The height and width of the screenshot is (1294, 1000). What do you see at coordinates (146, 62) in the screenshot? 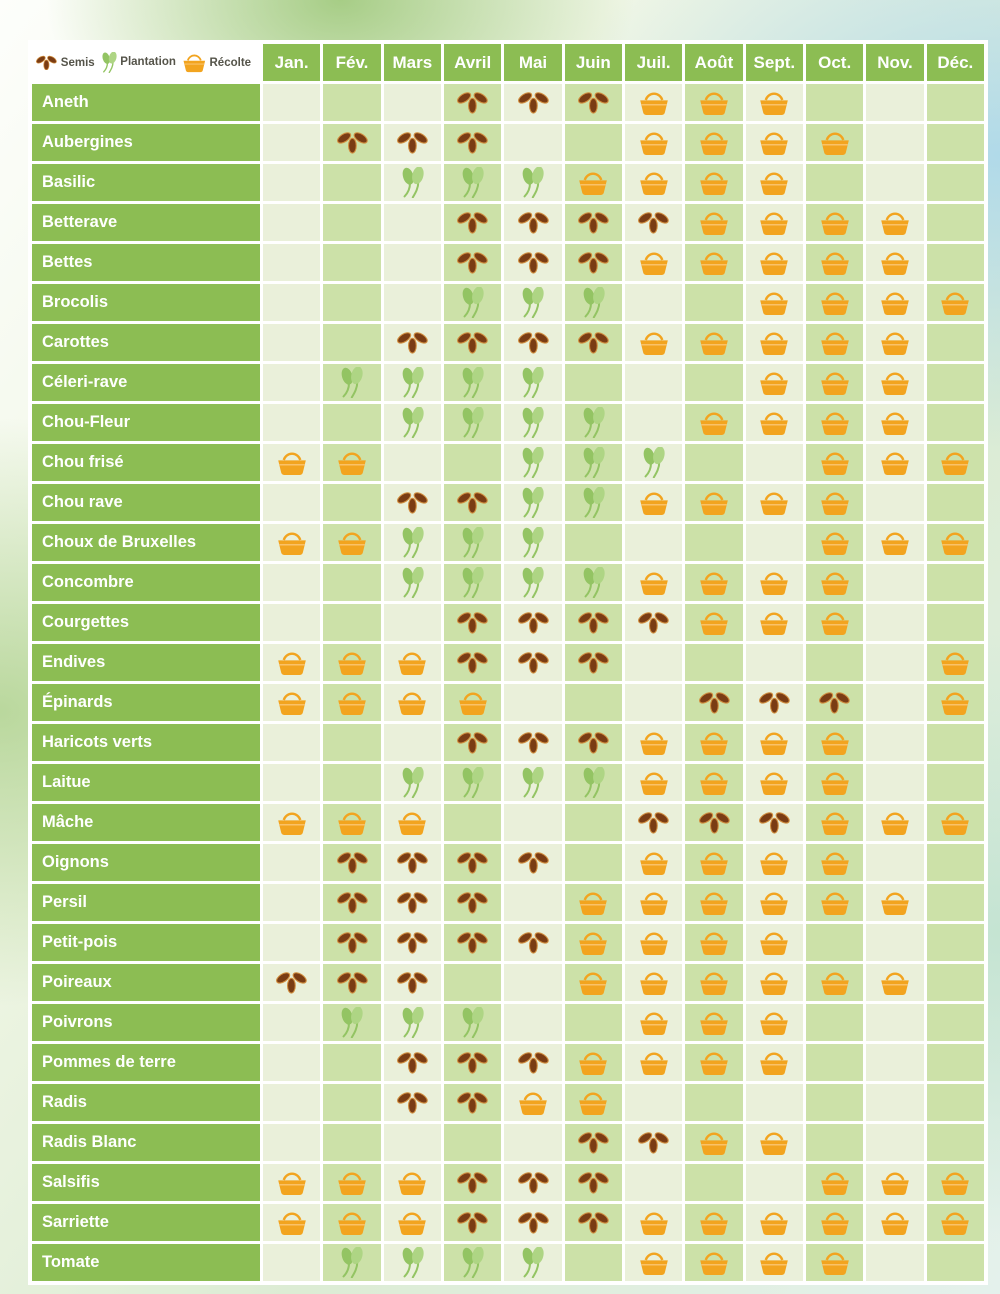
I see `legend: Semis Plantation Récolte` at bounding box center [146, 62].